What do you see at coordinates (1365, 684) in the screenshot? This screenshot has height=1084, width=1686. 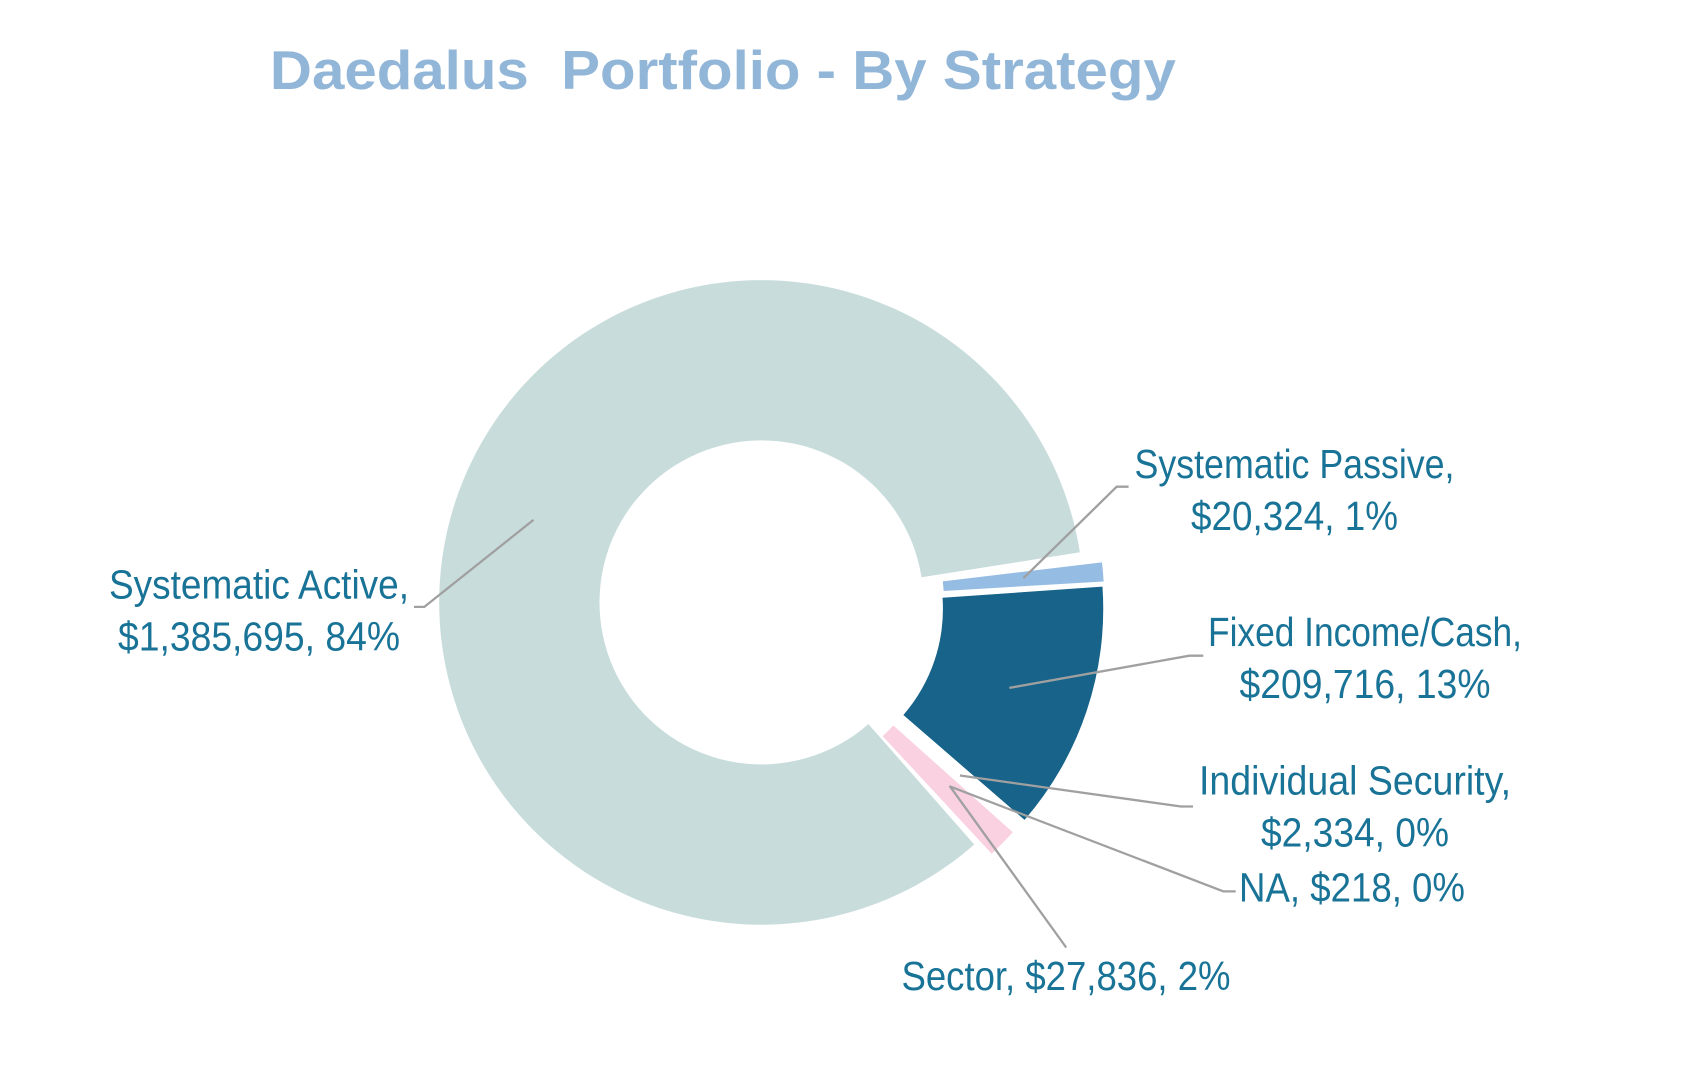 I see `svg-text: $209,716, 13%` at bounding box center [1365, 684].